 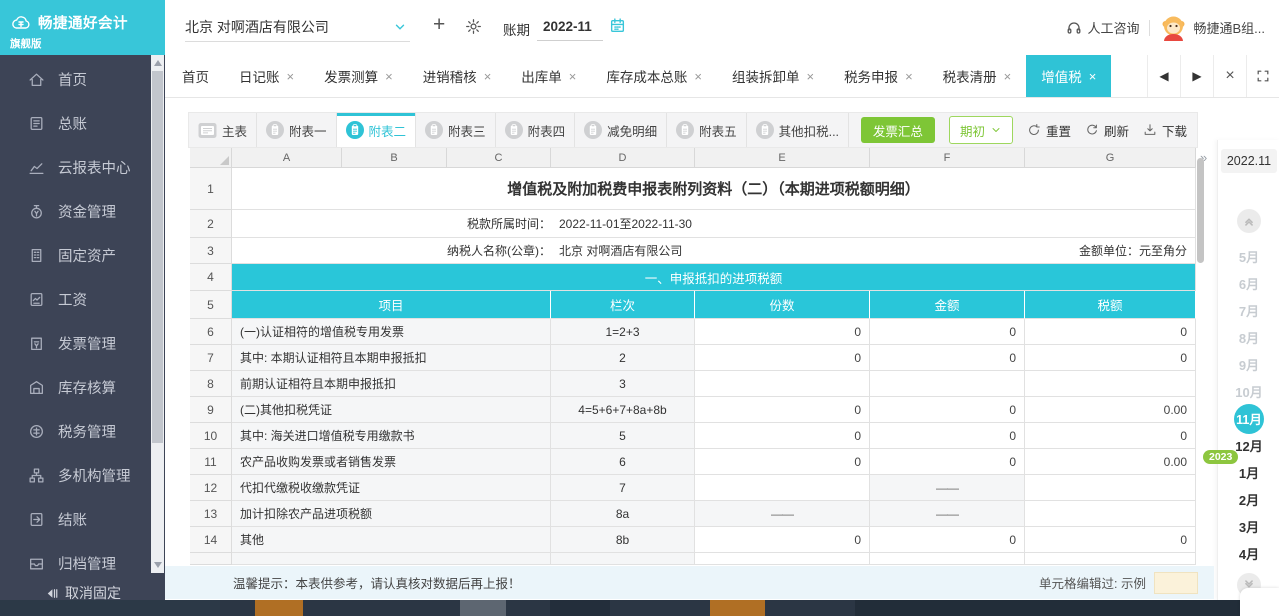 What do you see at coordinates (473, 26) in the screenshot?
I see `gear-icon` at bounding box center [473, 26].